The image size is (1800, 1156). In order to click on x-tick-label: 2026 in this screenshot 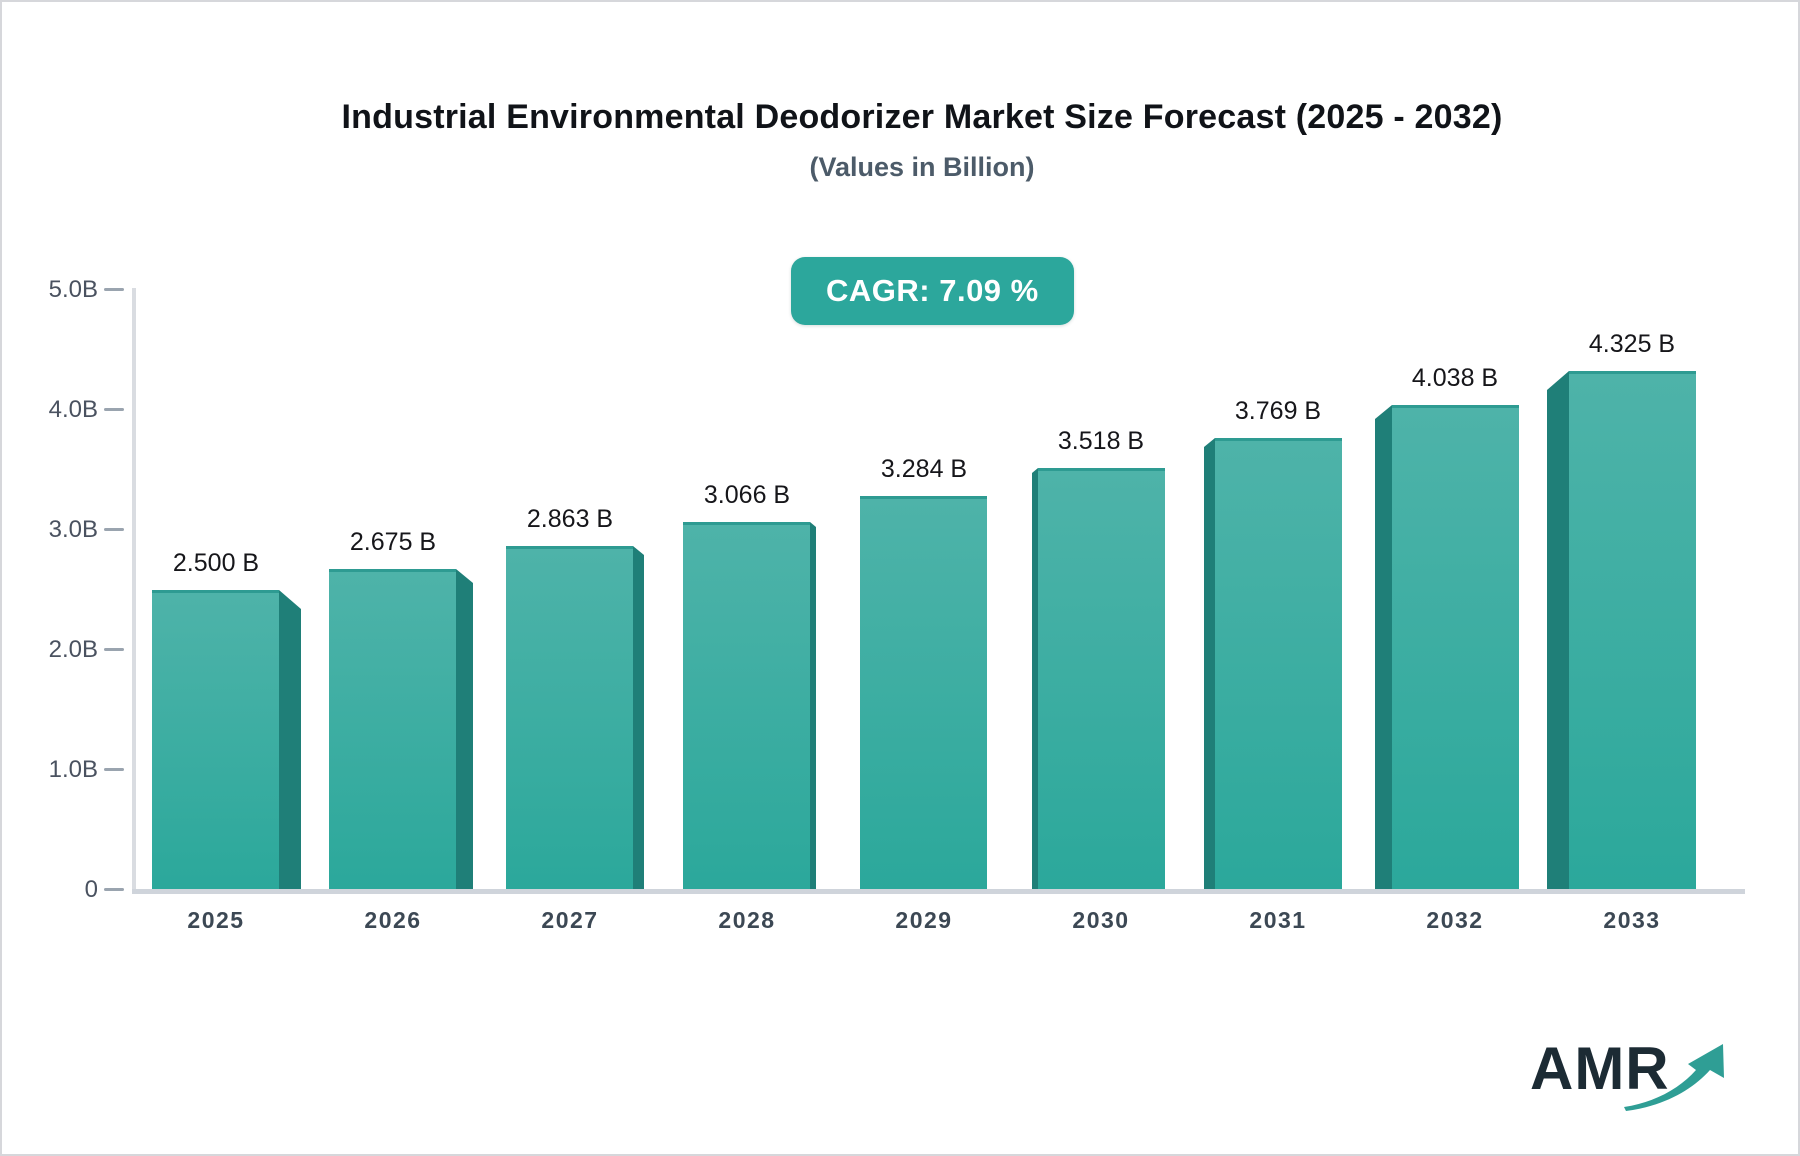, I will do `click(393, 920)`.